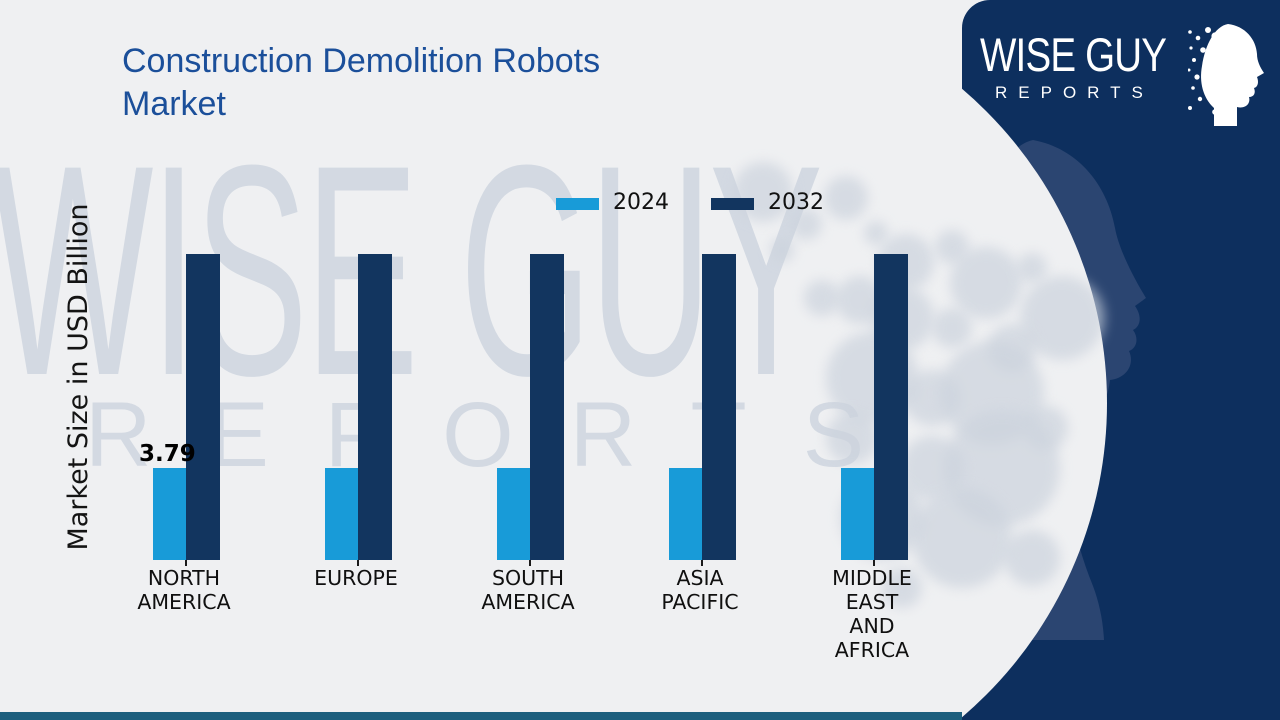  Describe the element at coordinates (361, 61) in the screenshot. I see `page-title-line-1: Construction Demolition Robots` at that location.